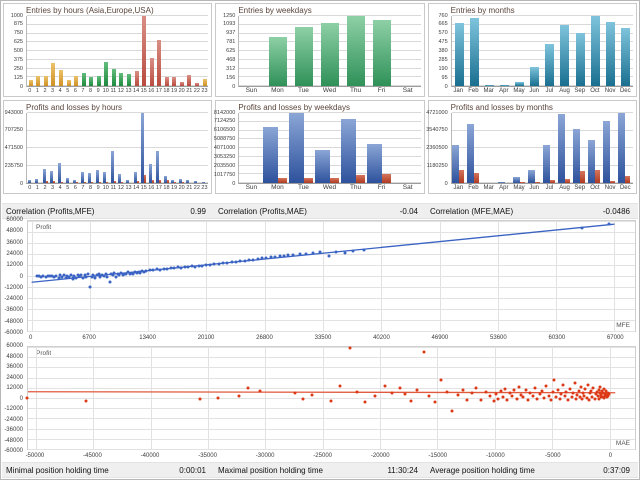  I want to click on x-tick-label: Jul, so click(549, 91).